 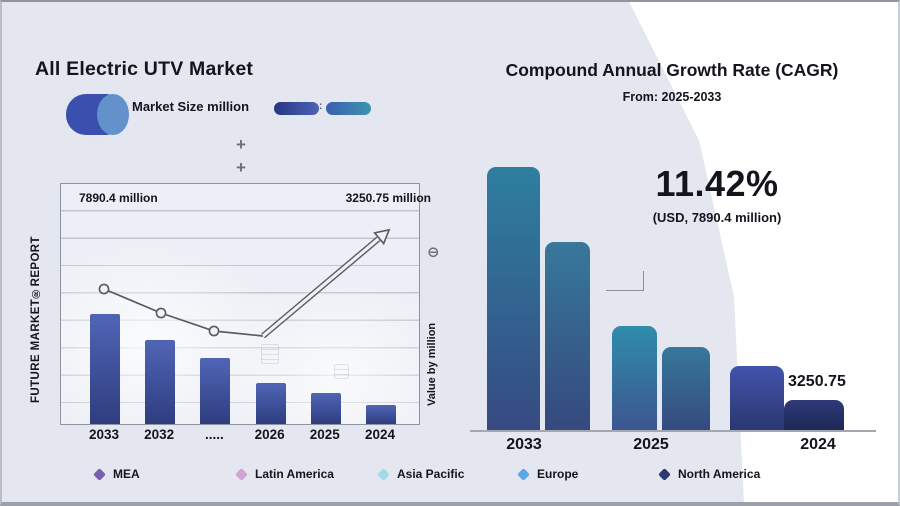 What do you see at coordinates (672, 70) in the screenshot?
I see `cagr-title: Compound Annual Growth Rate (CAGR)` at bounding box center [672, 70].